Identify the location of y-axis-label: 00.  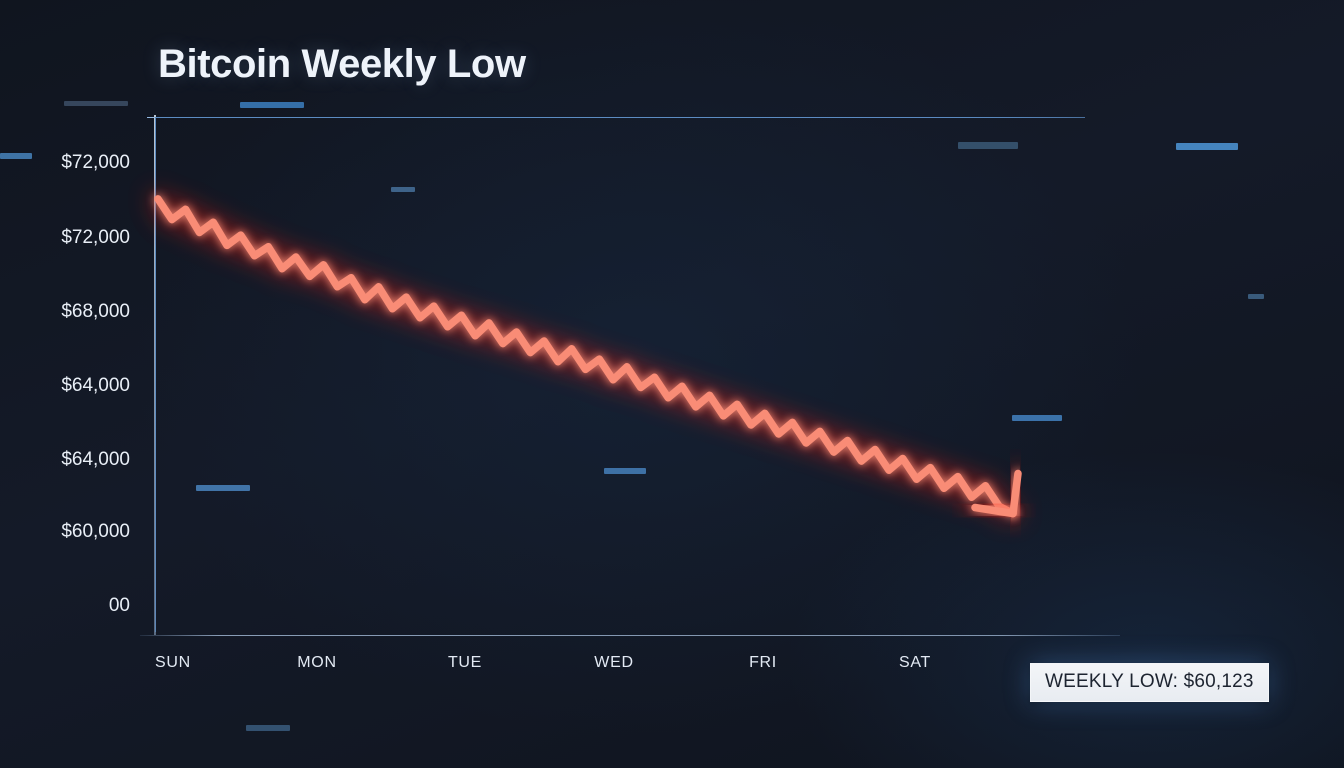
(119, 605).